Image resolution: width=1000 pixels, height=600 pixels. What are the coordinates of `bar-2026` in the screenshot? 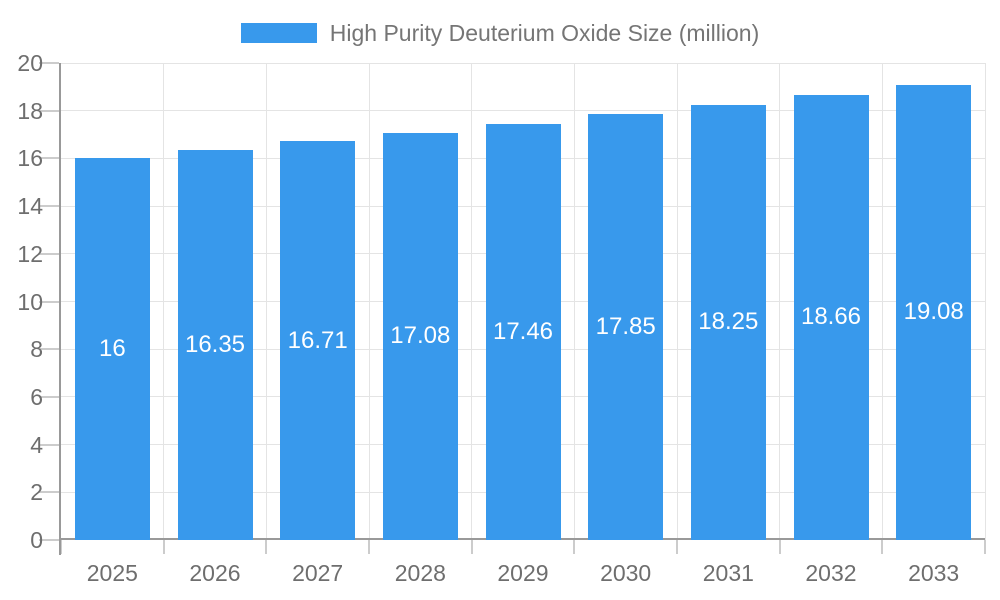 It's located at (215, 345).